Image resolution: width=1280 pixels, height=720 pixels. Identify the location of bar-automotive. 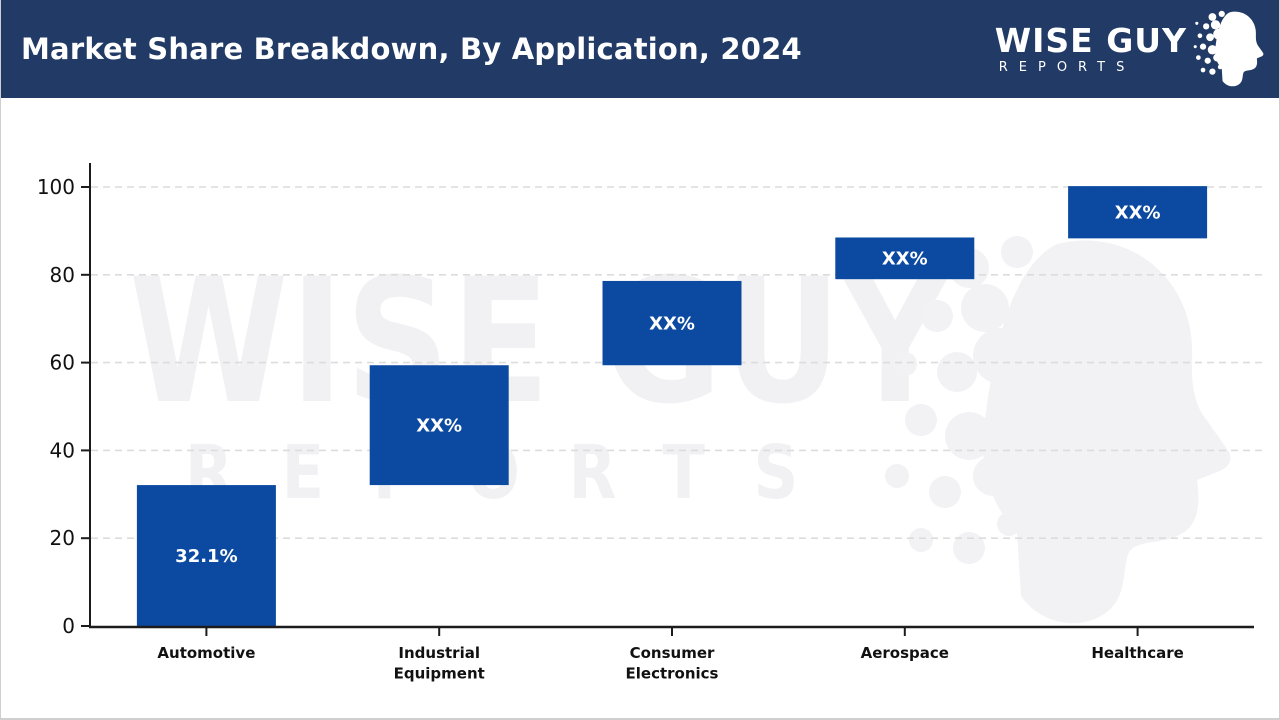
(206, 555).